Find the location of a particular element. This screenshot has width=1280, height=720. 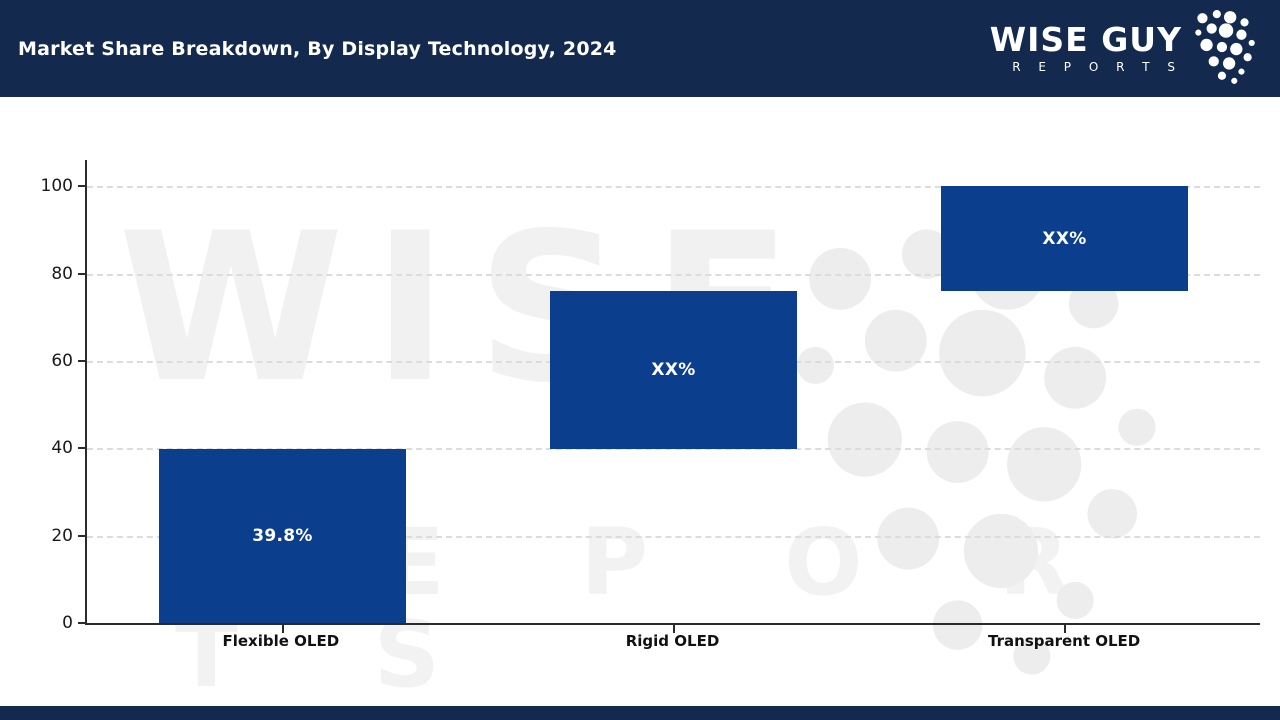

wise-guy-logo: WISE GUY R E P O R T S is located at coordinates (1128, 49).